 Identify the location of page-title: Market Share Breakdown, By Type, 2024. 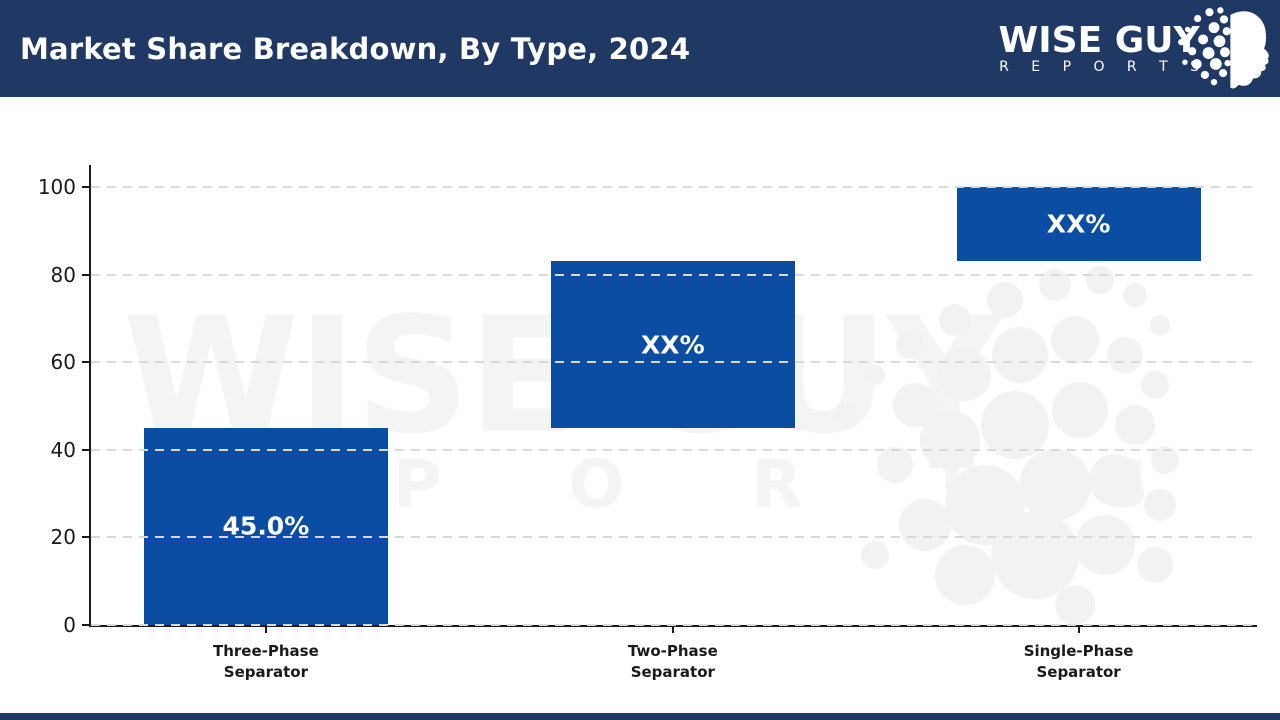
(355, 48).